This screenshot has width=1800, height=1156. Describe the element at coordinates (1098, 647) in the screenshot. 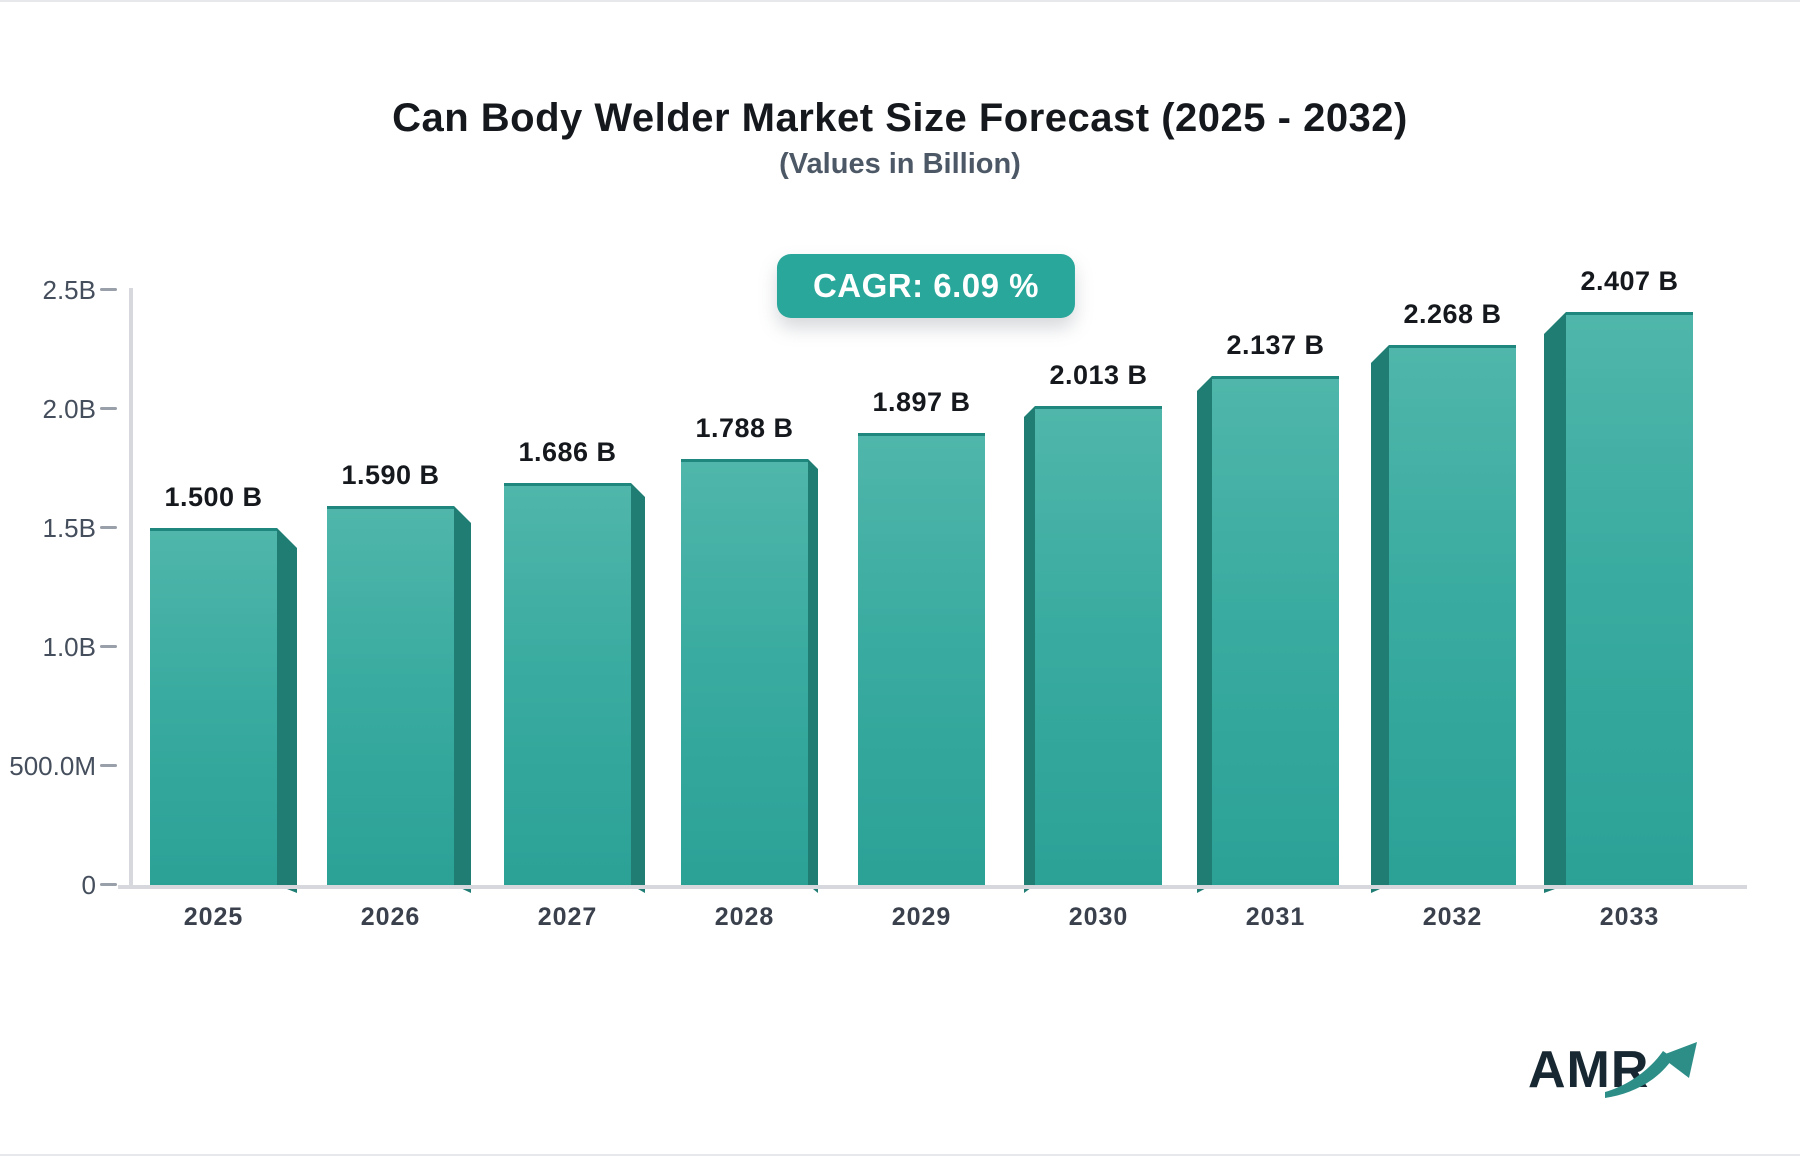

I see `bar-2030` at that location.